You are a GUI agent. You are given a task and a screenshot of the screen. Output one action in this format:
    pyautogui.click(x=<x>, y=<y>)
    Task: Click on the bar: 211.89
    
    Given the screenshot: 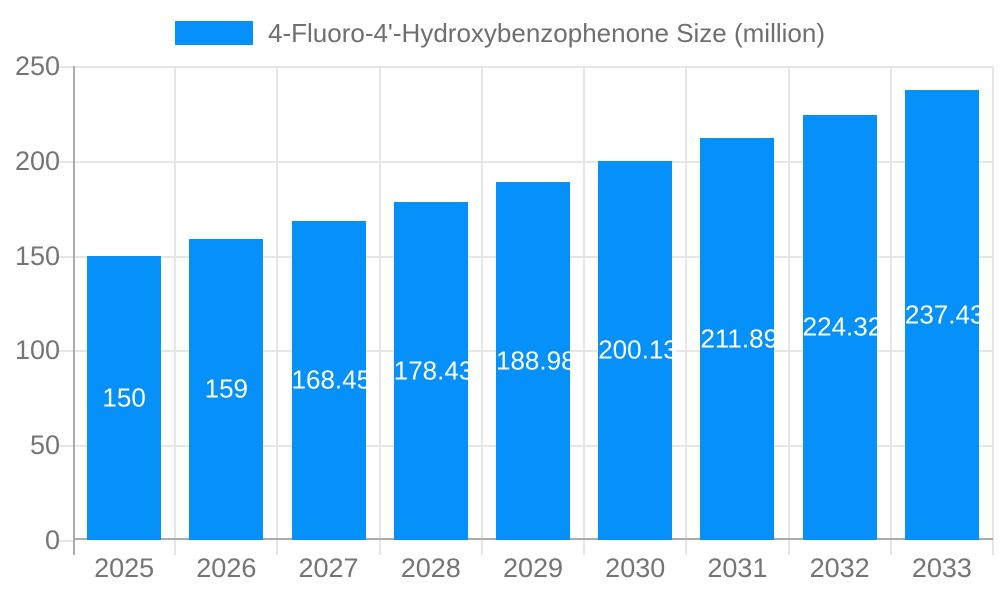 What is the action you would take?
    pyautogui.click(x=739, y=339)
    